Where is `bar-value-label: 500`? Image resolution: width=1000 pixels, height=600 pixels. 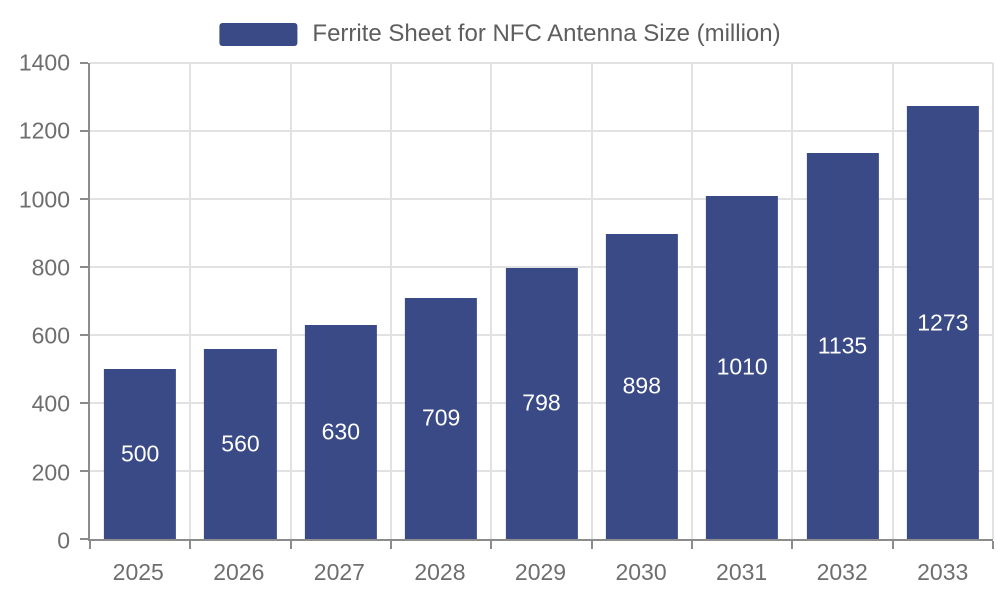 bar-value-label: 500 is located at coordinates (140, 453).